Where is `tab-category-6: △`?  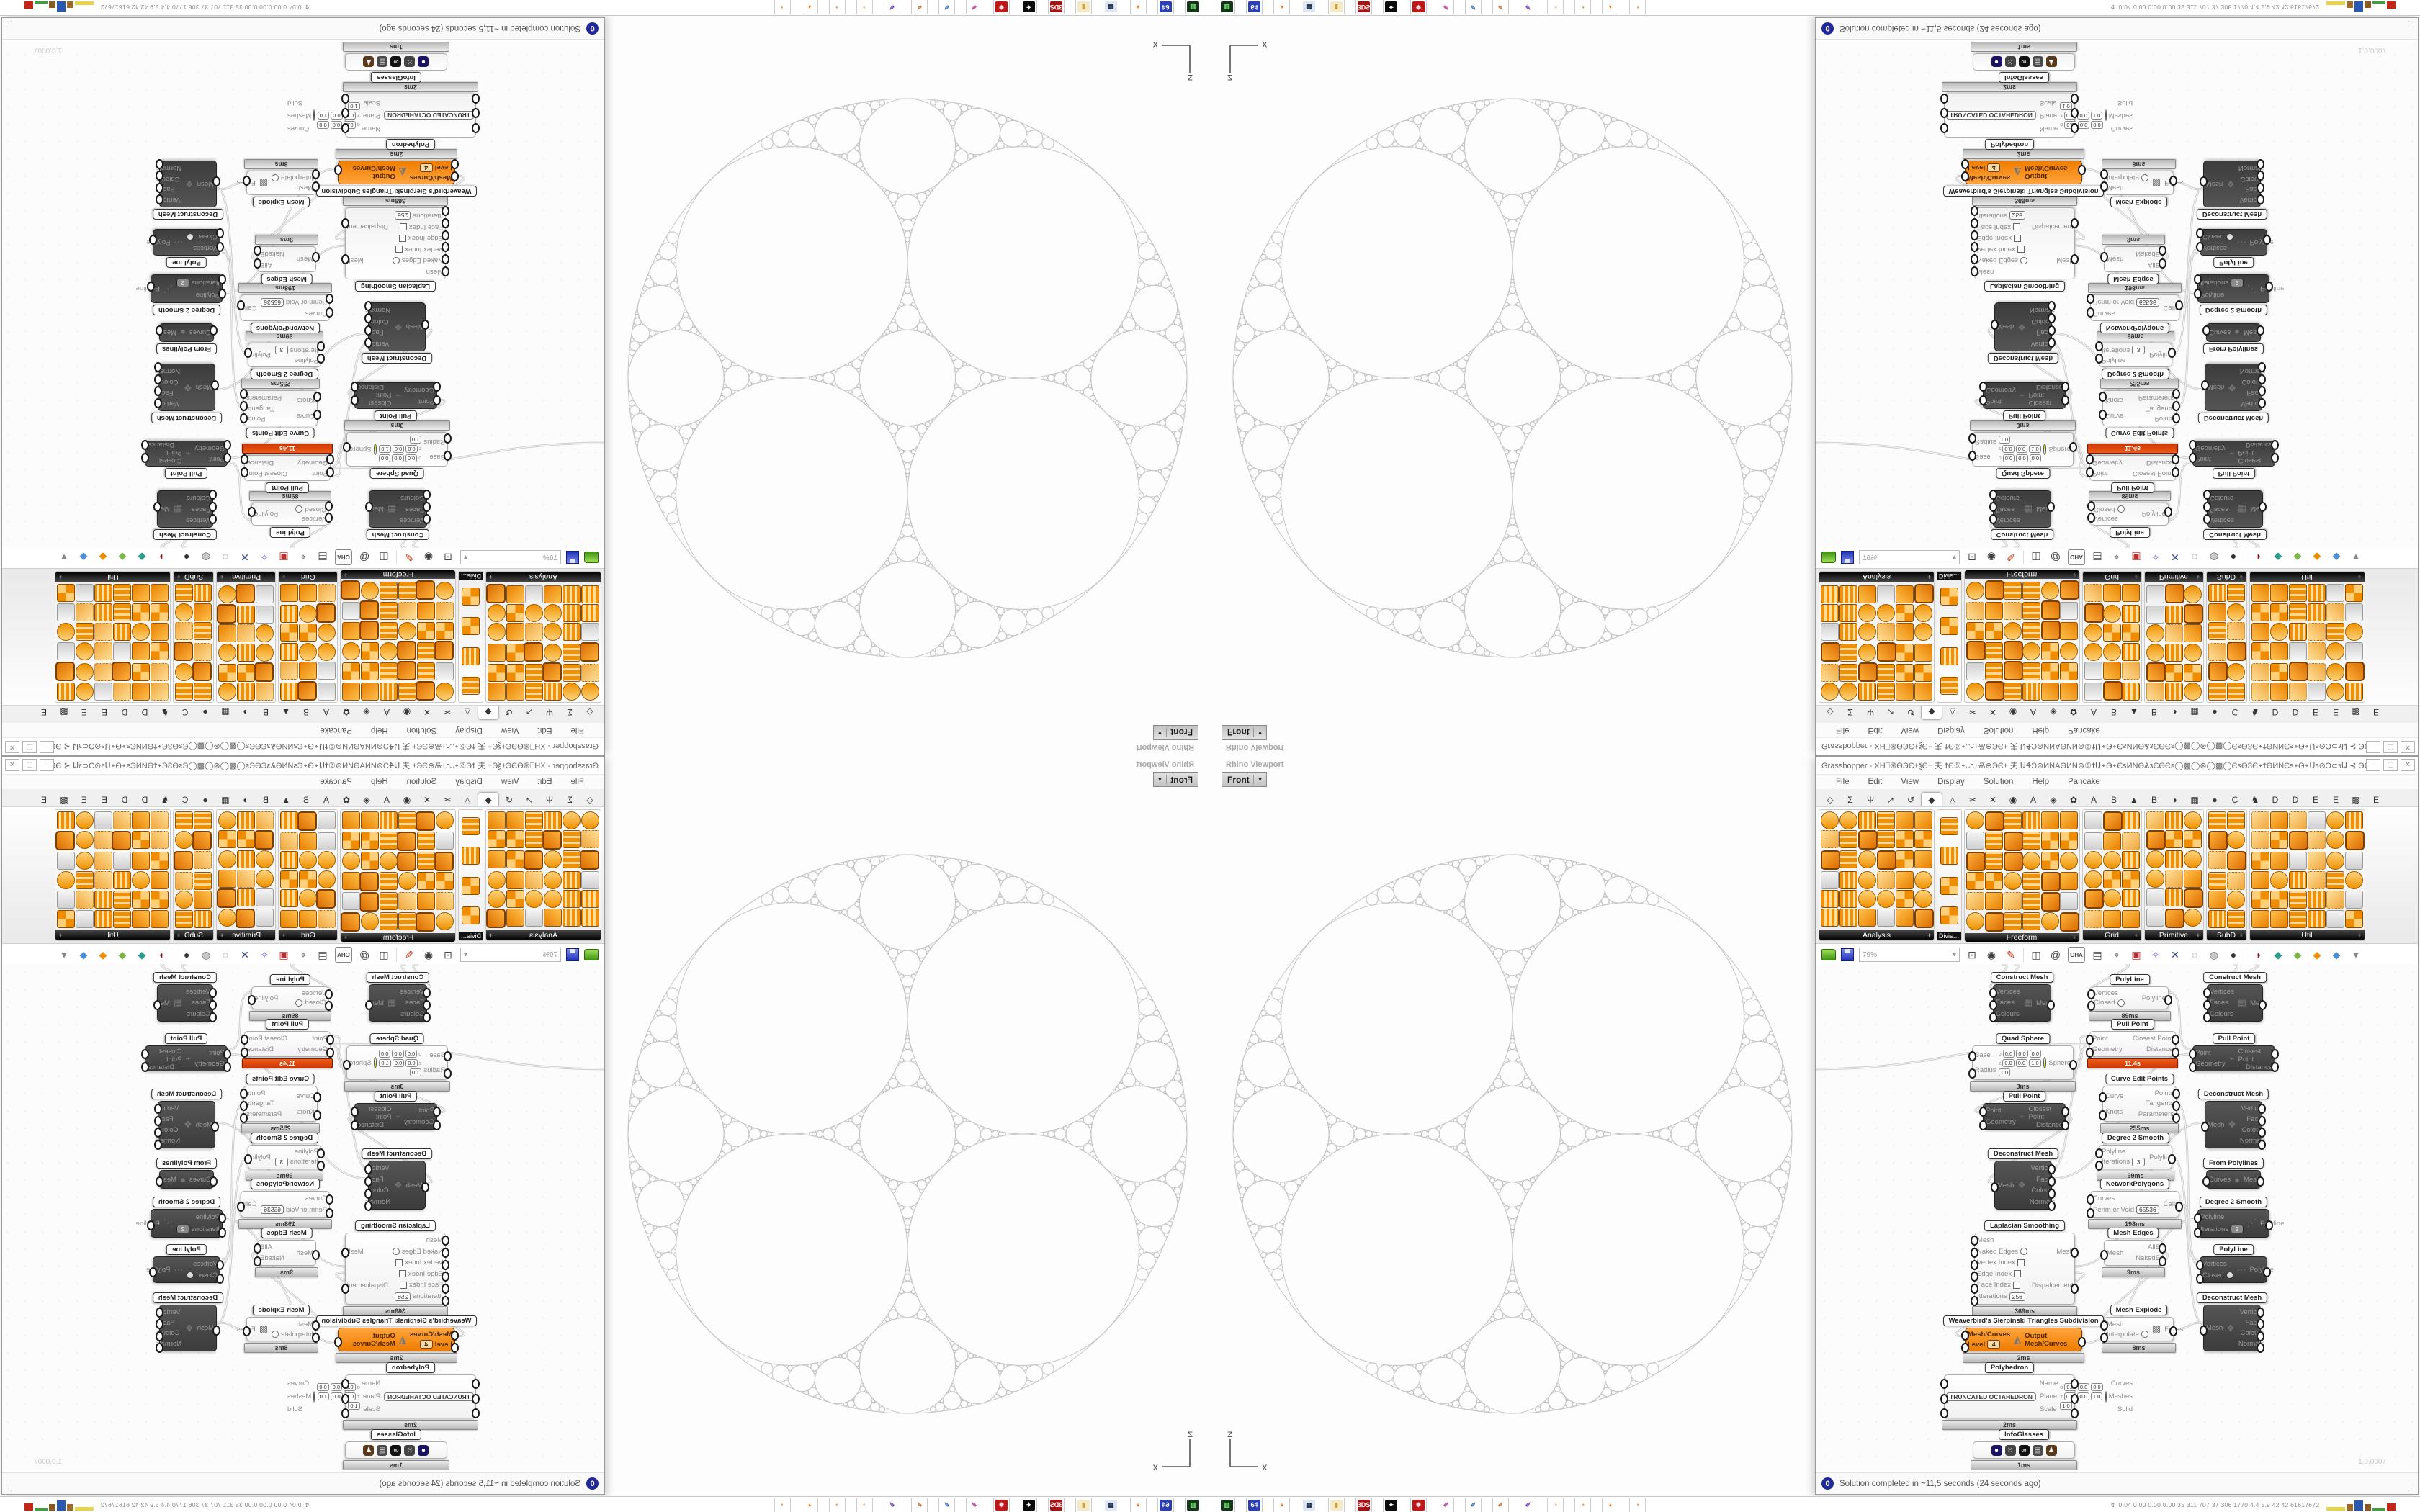 tab-category-6: △ is located at coordinates (467, 800).